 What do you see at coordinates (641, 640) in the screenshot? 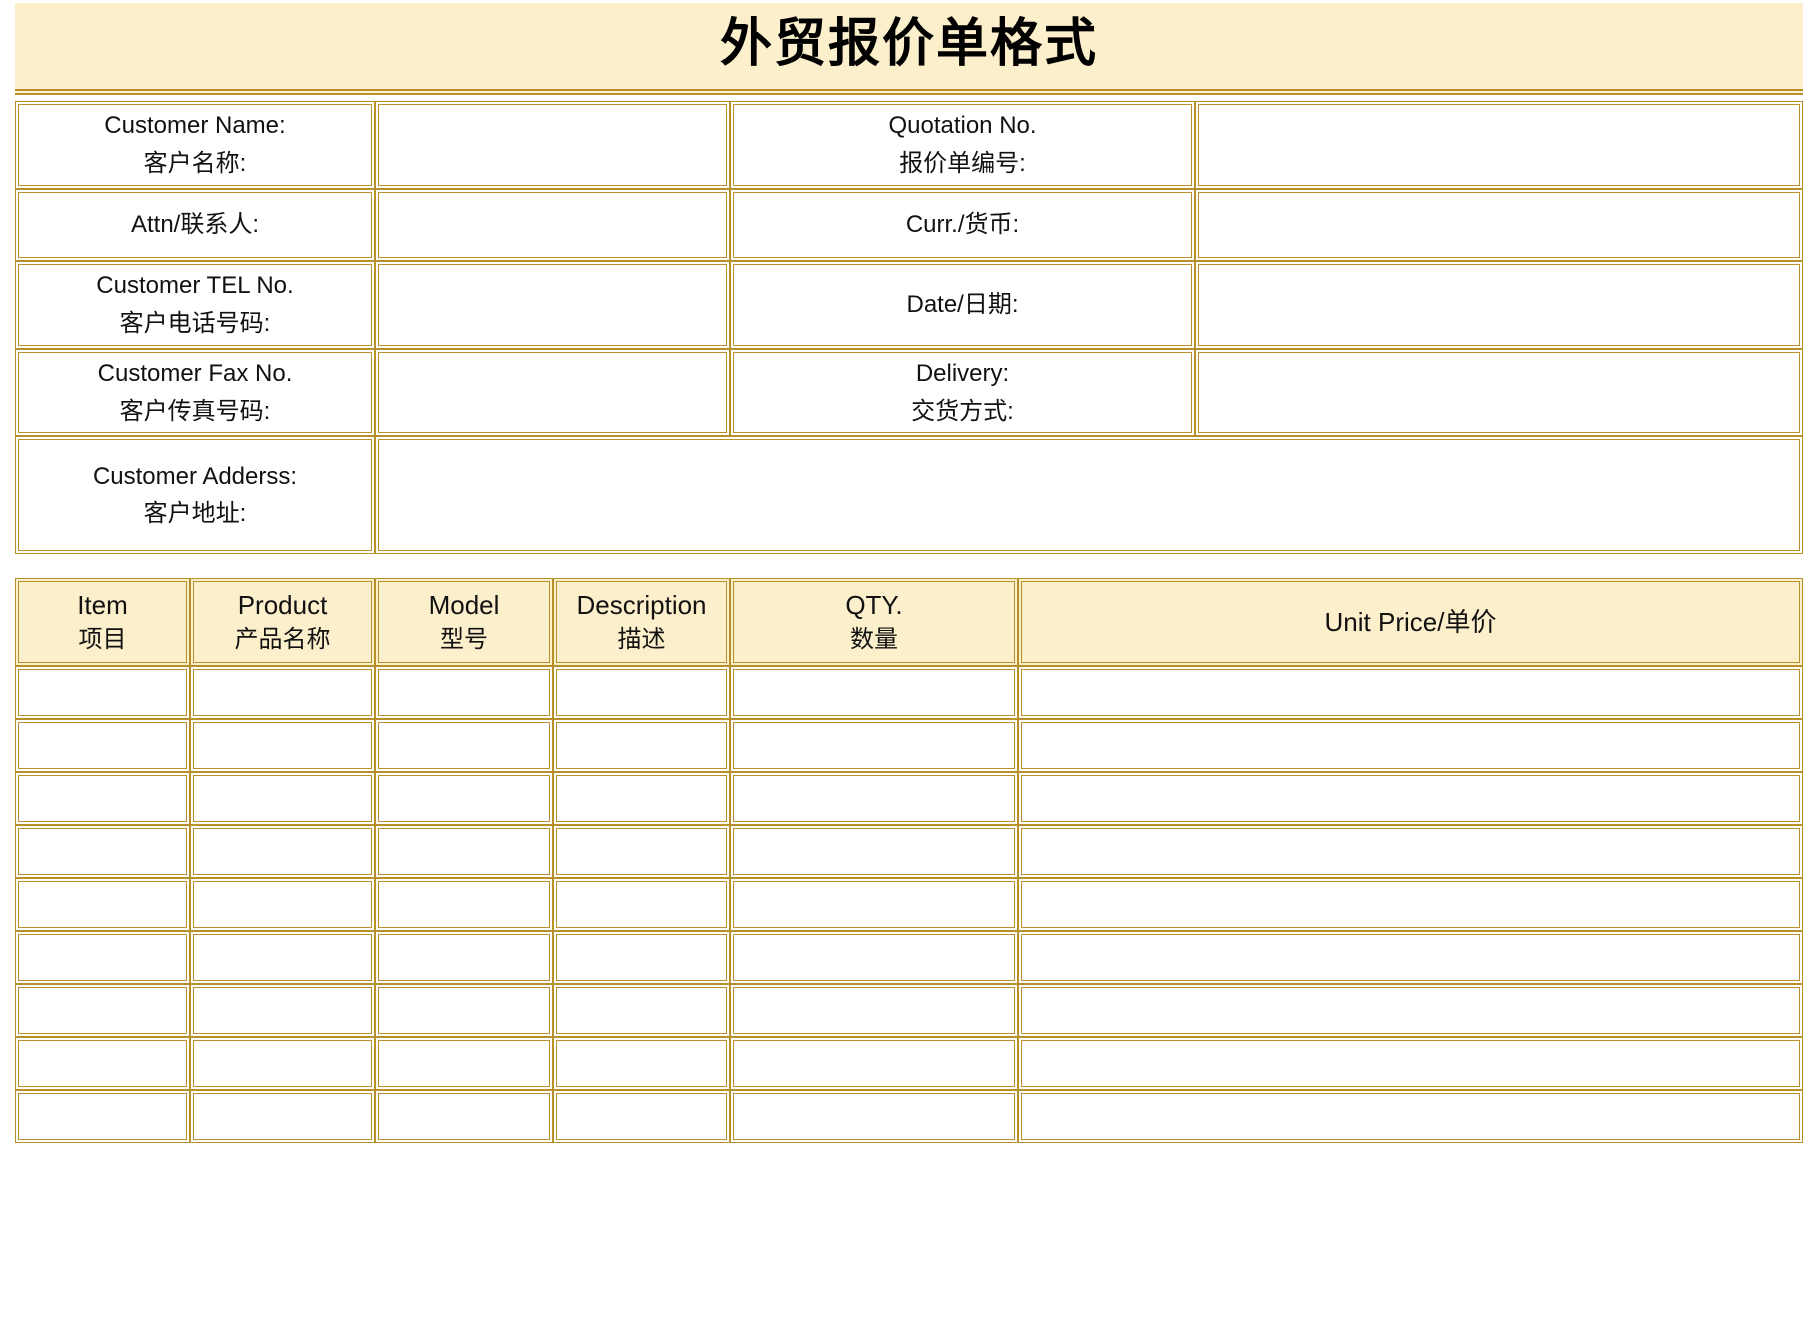
I see `column-header-description-cn: 描述` at bounding box center [641, 640].